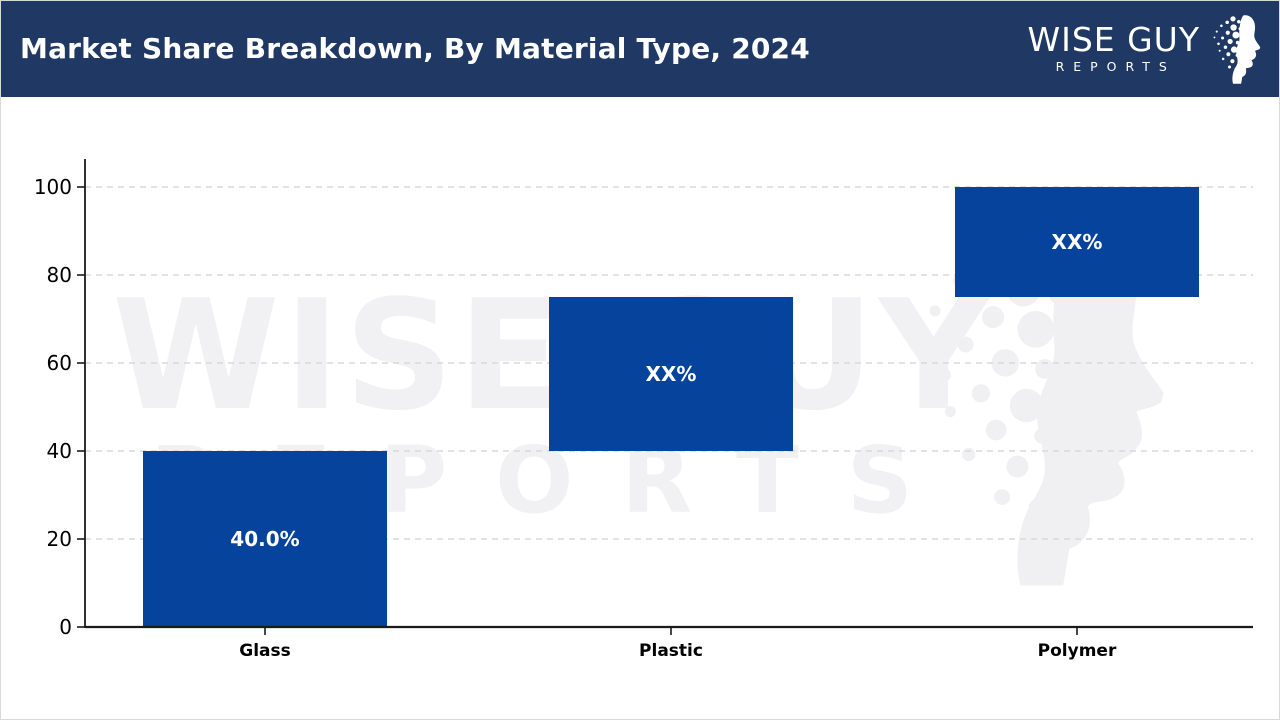 Image resolution: width=1280 pixels, height=720 pixels. I want to click on x-tick-label: Polymer, so click(1077, 651).